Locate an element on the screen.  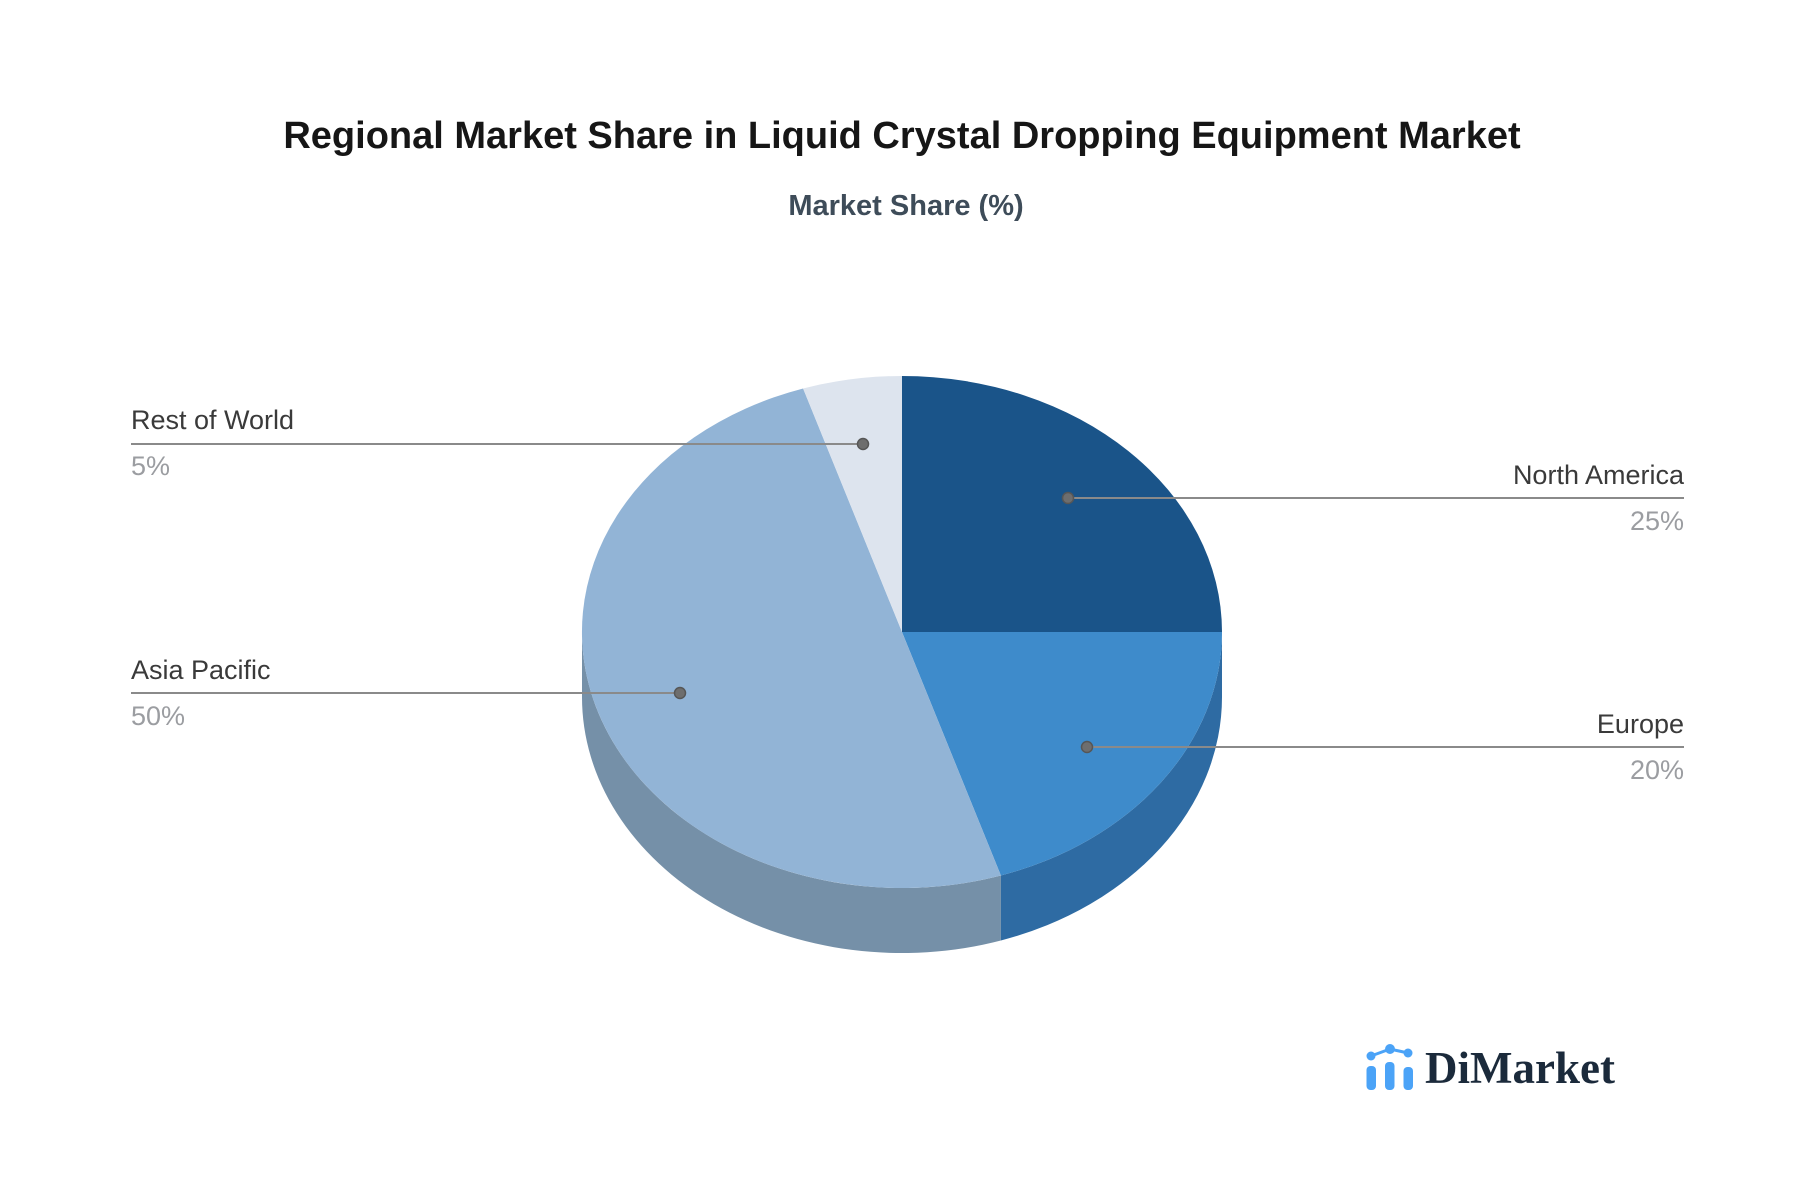
bar-chart-icon is located at coordinates (1389, 1067).